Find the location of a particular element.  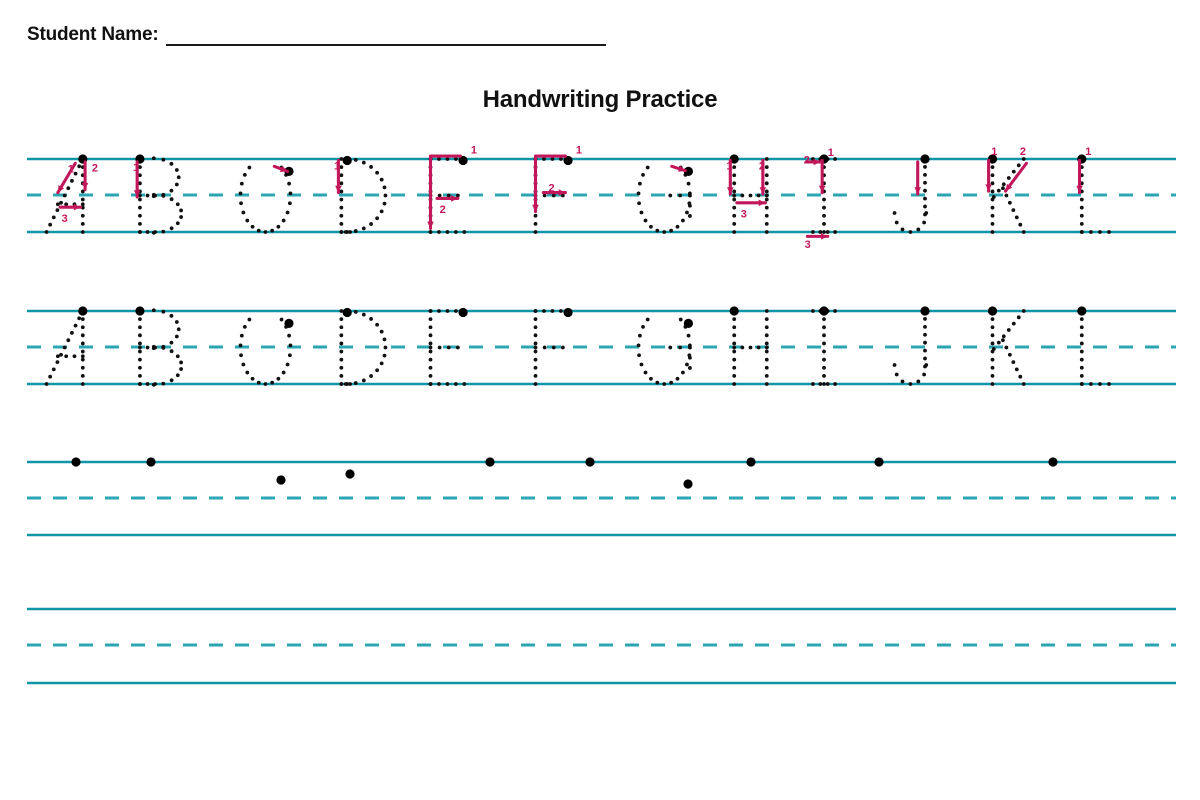

practice-row-2-surface is located at coordinates (601, 346).